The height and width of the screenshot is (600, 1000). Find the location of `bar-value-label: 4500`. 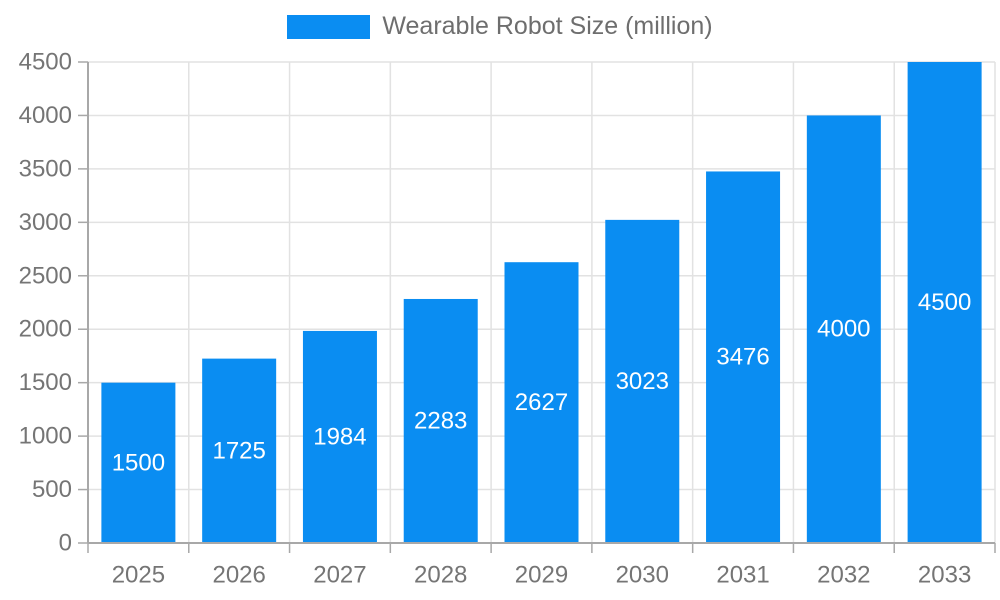

bar-value-label: 4500 is located at coordinates (944, 302).